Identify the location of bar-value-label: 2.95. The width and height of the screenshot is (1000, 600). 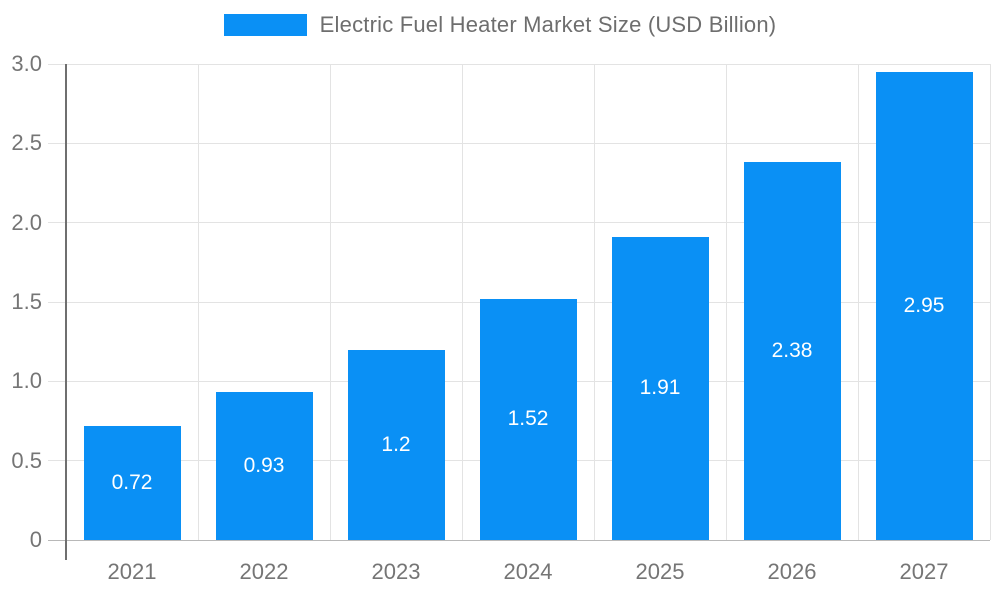
(924, 305).